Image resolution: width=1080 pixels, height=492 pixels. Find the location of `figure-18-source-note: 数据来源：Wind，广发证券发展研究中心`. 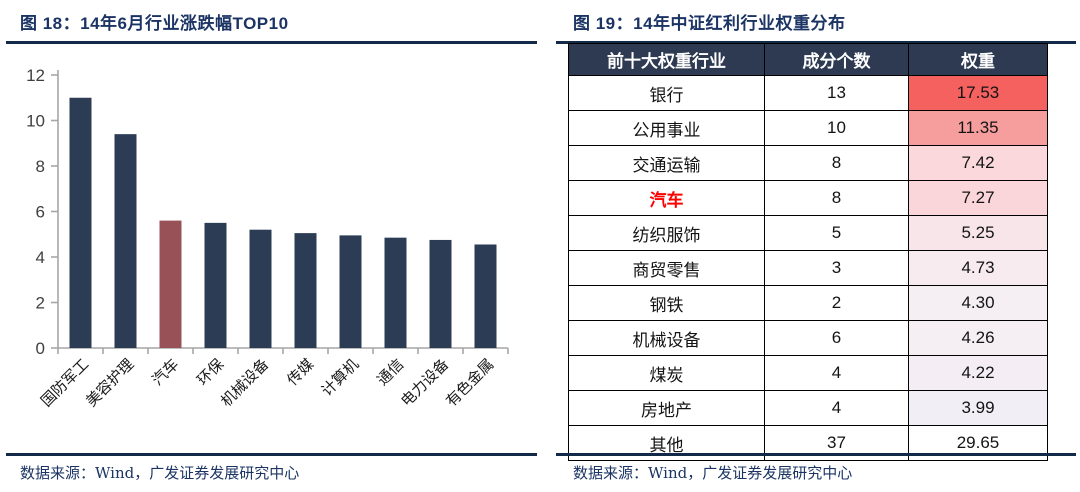

figure-18-source-note: 数据来源：Wind，广发证券发展研究中心 is located at coordinates (160, 473).